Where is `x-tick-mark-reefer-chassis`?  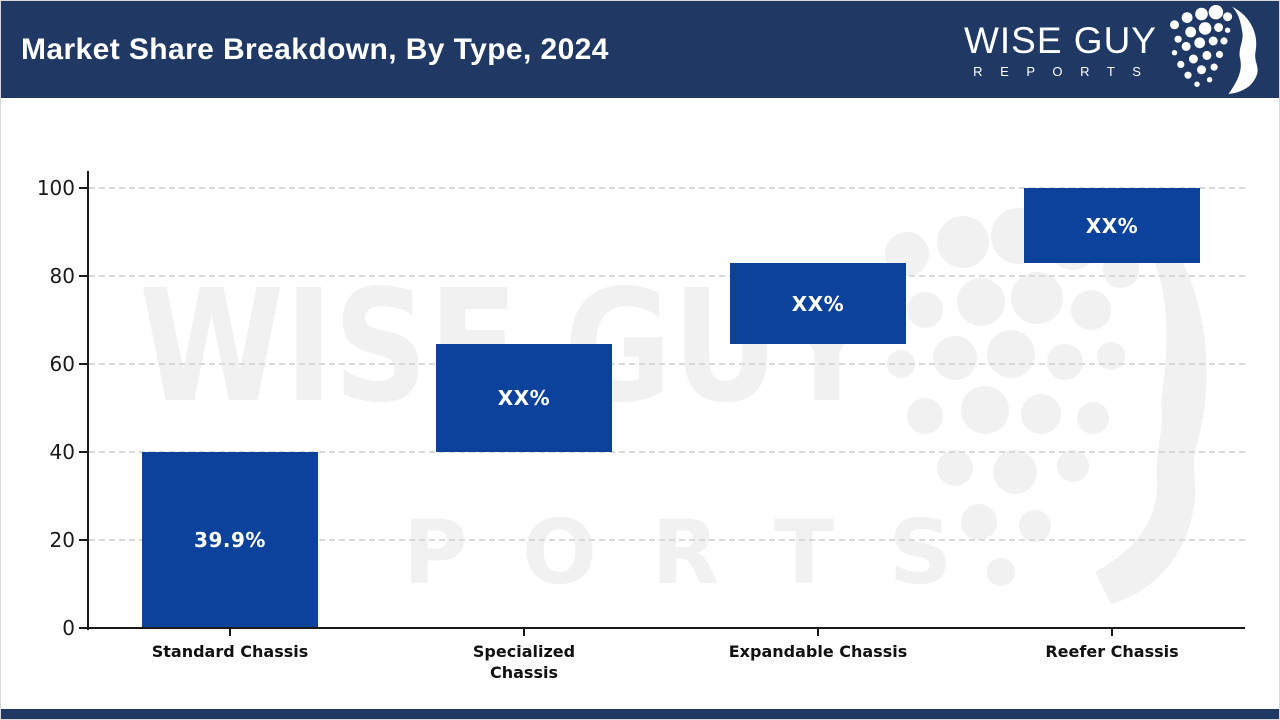 x-tick-mark-reefer-chassis is located at coordinates (1112, 632).